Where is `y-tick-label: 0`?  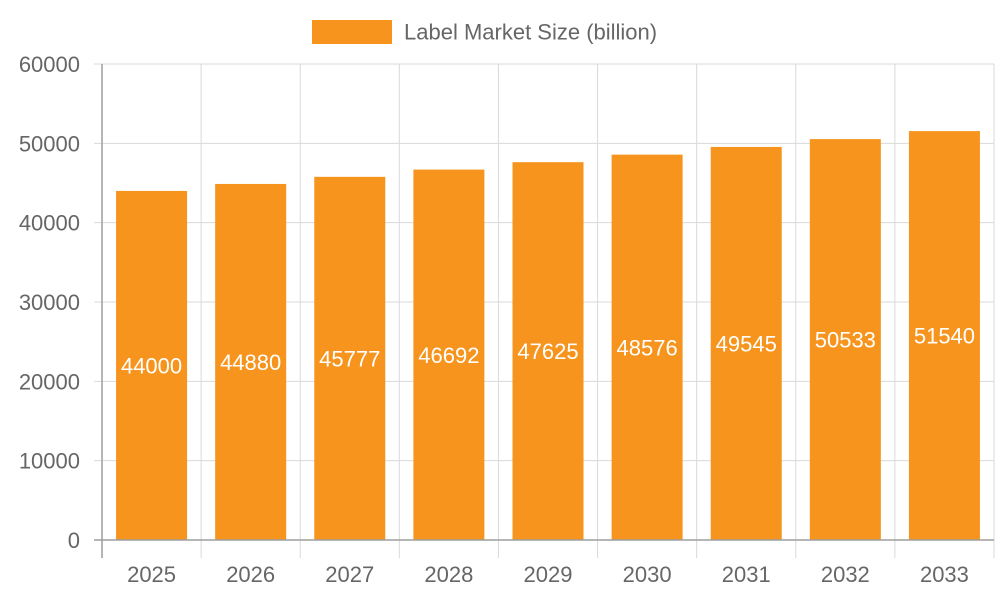 y-tick-label: 0 is located at coordinates (74, 540).